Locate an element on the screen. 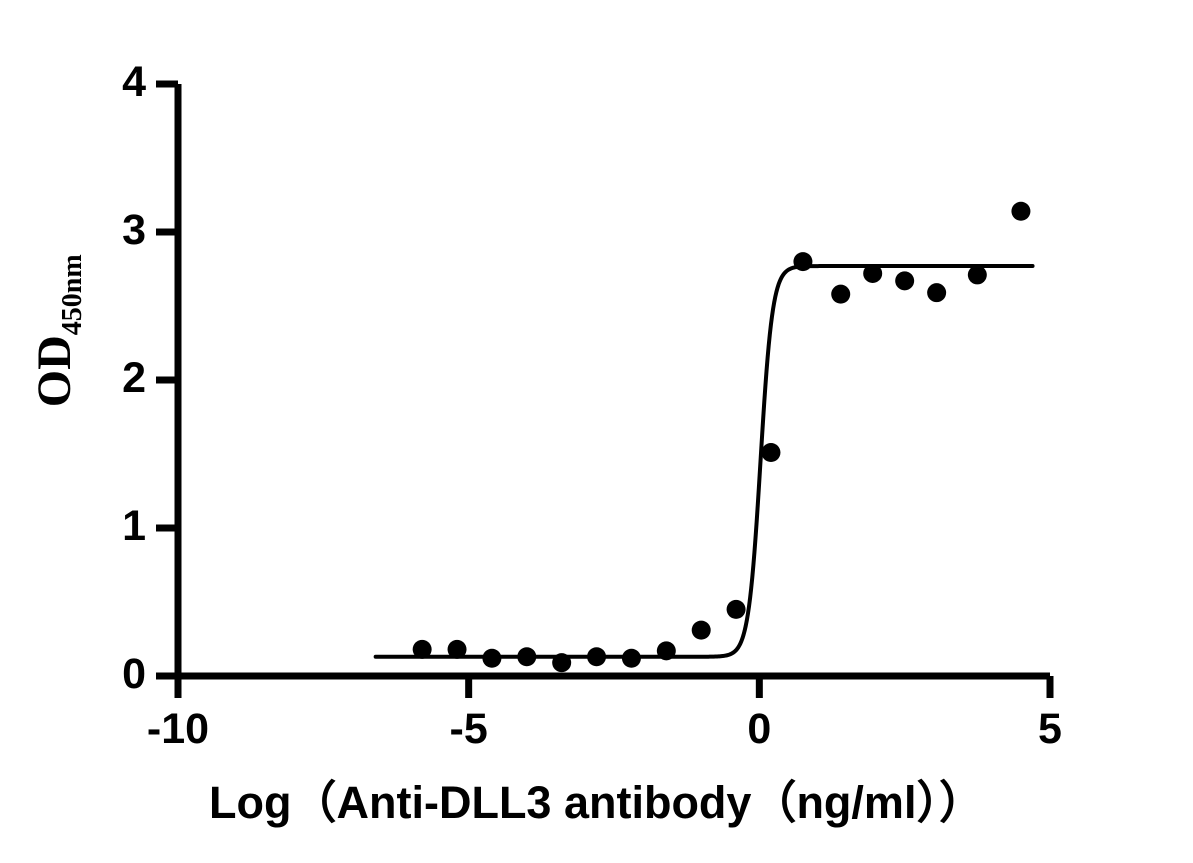  x-axis-title: Log（Anti-DLL3 antibody（ng/ml）） is located at coordinates (596, 802).